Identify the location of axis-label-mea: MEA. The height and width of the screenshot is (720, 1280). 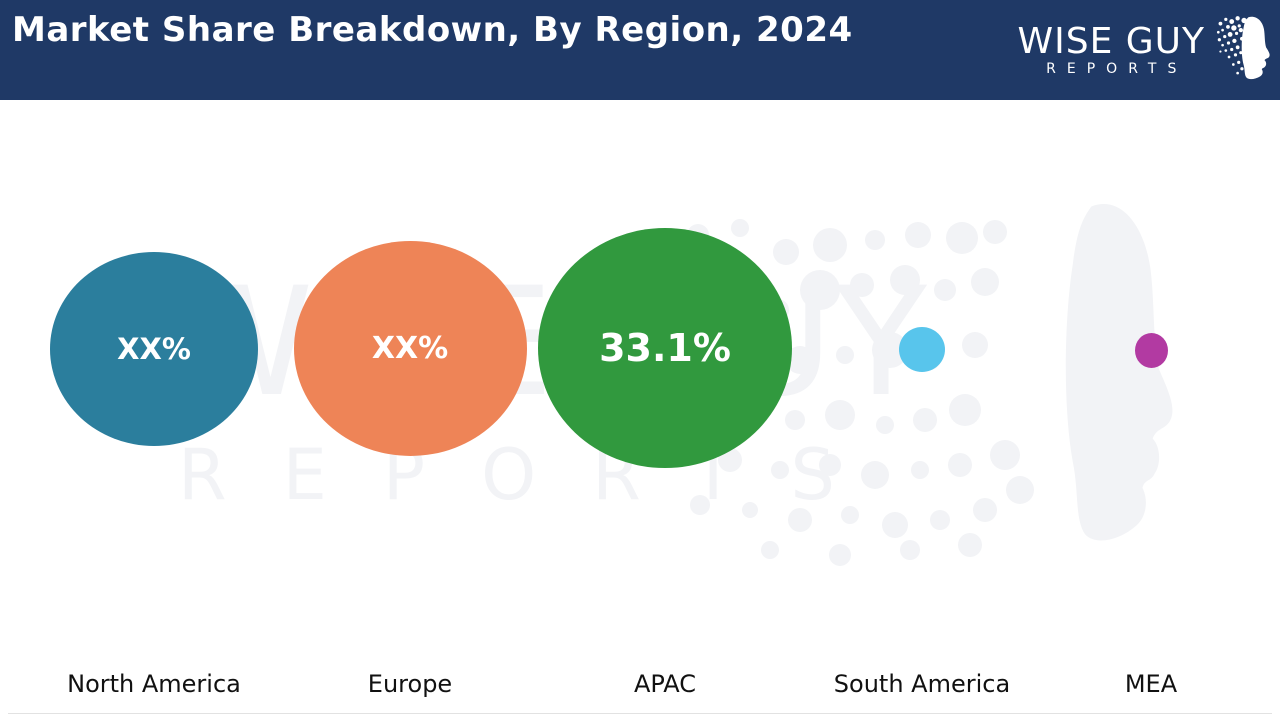
(1151, 684).